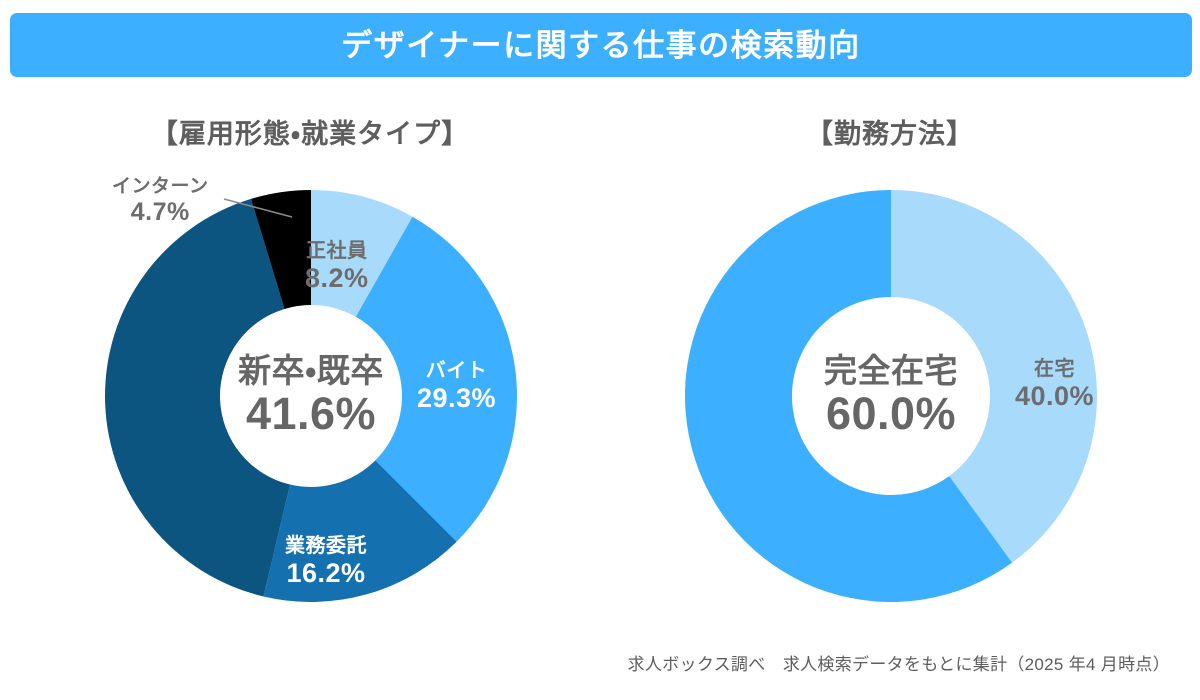 The height and width of the screenshot is (700, 1200). I want to click on chart-title-right: 【勤務方法】, so click(890, 134).